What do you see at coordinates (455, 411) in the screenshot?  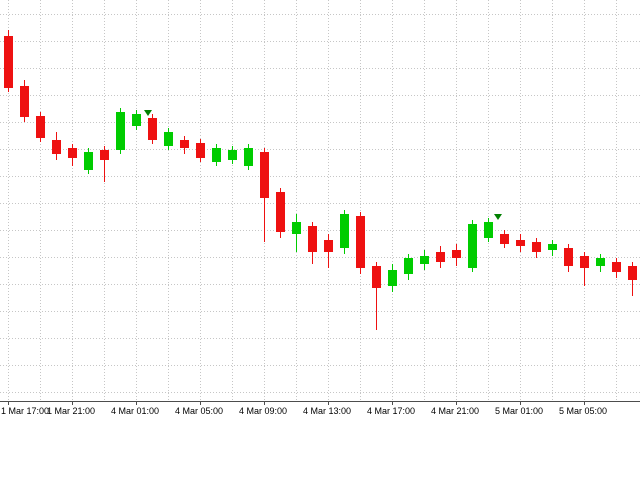 I see `time-axis-label: 4 Mar 21:00` at bounding box center [455, 411].